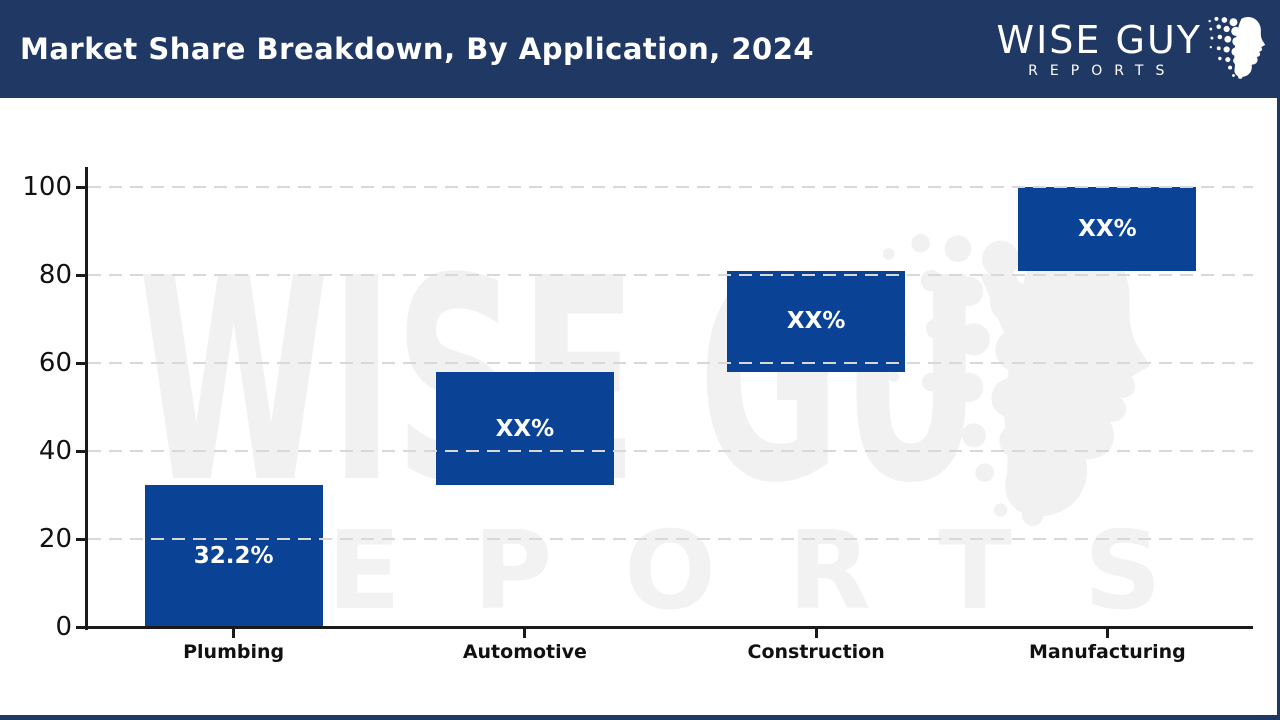  I want to click on y-tick-label-100: 100, so click(47, 187).